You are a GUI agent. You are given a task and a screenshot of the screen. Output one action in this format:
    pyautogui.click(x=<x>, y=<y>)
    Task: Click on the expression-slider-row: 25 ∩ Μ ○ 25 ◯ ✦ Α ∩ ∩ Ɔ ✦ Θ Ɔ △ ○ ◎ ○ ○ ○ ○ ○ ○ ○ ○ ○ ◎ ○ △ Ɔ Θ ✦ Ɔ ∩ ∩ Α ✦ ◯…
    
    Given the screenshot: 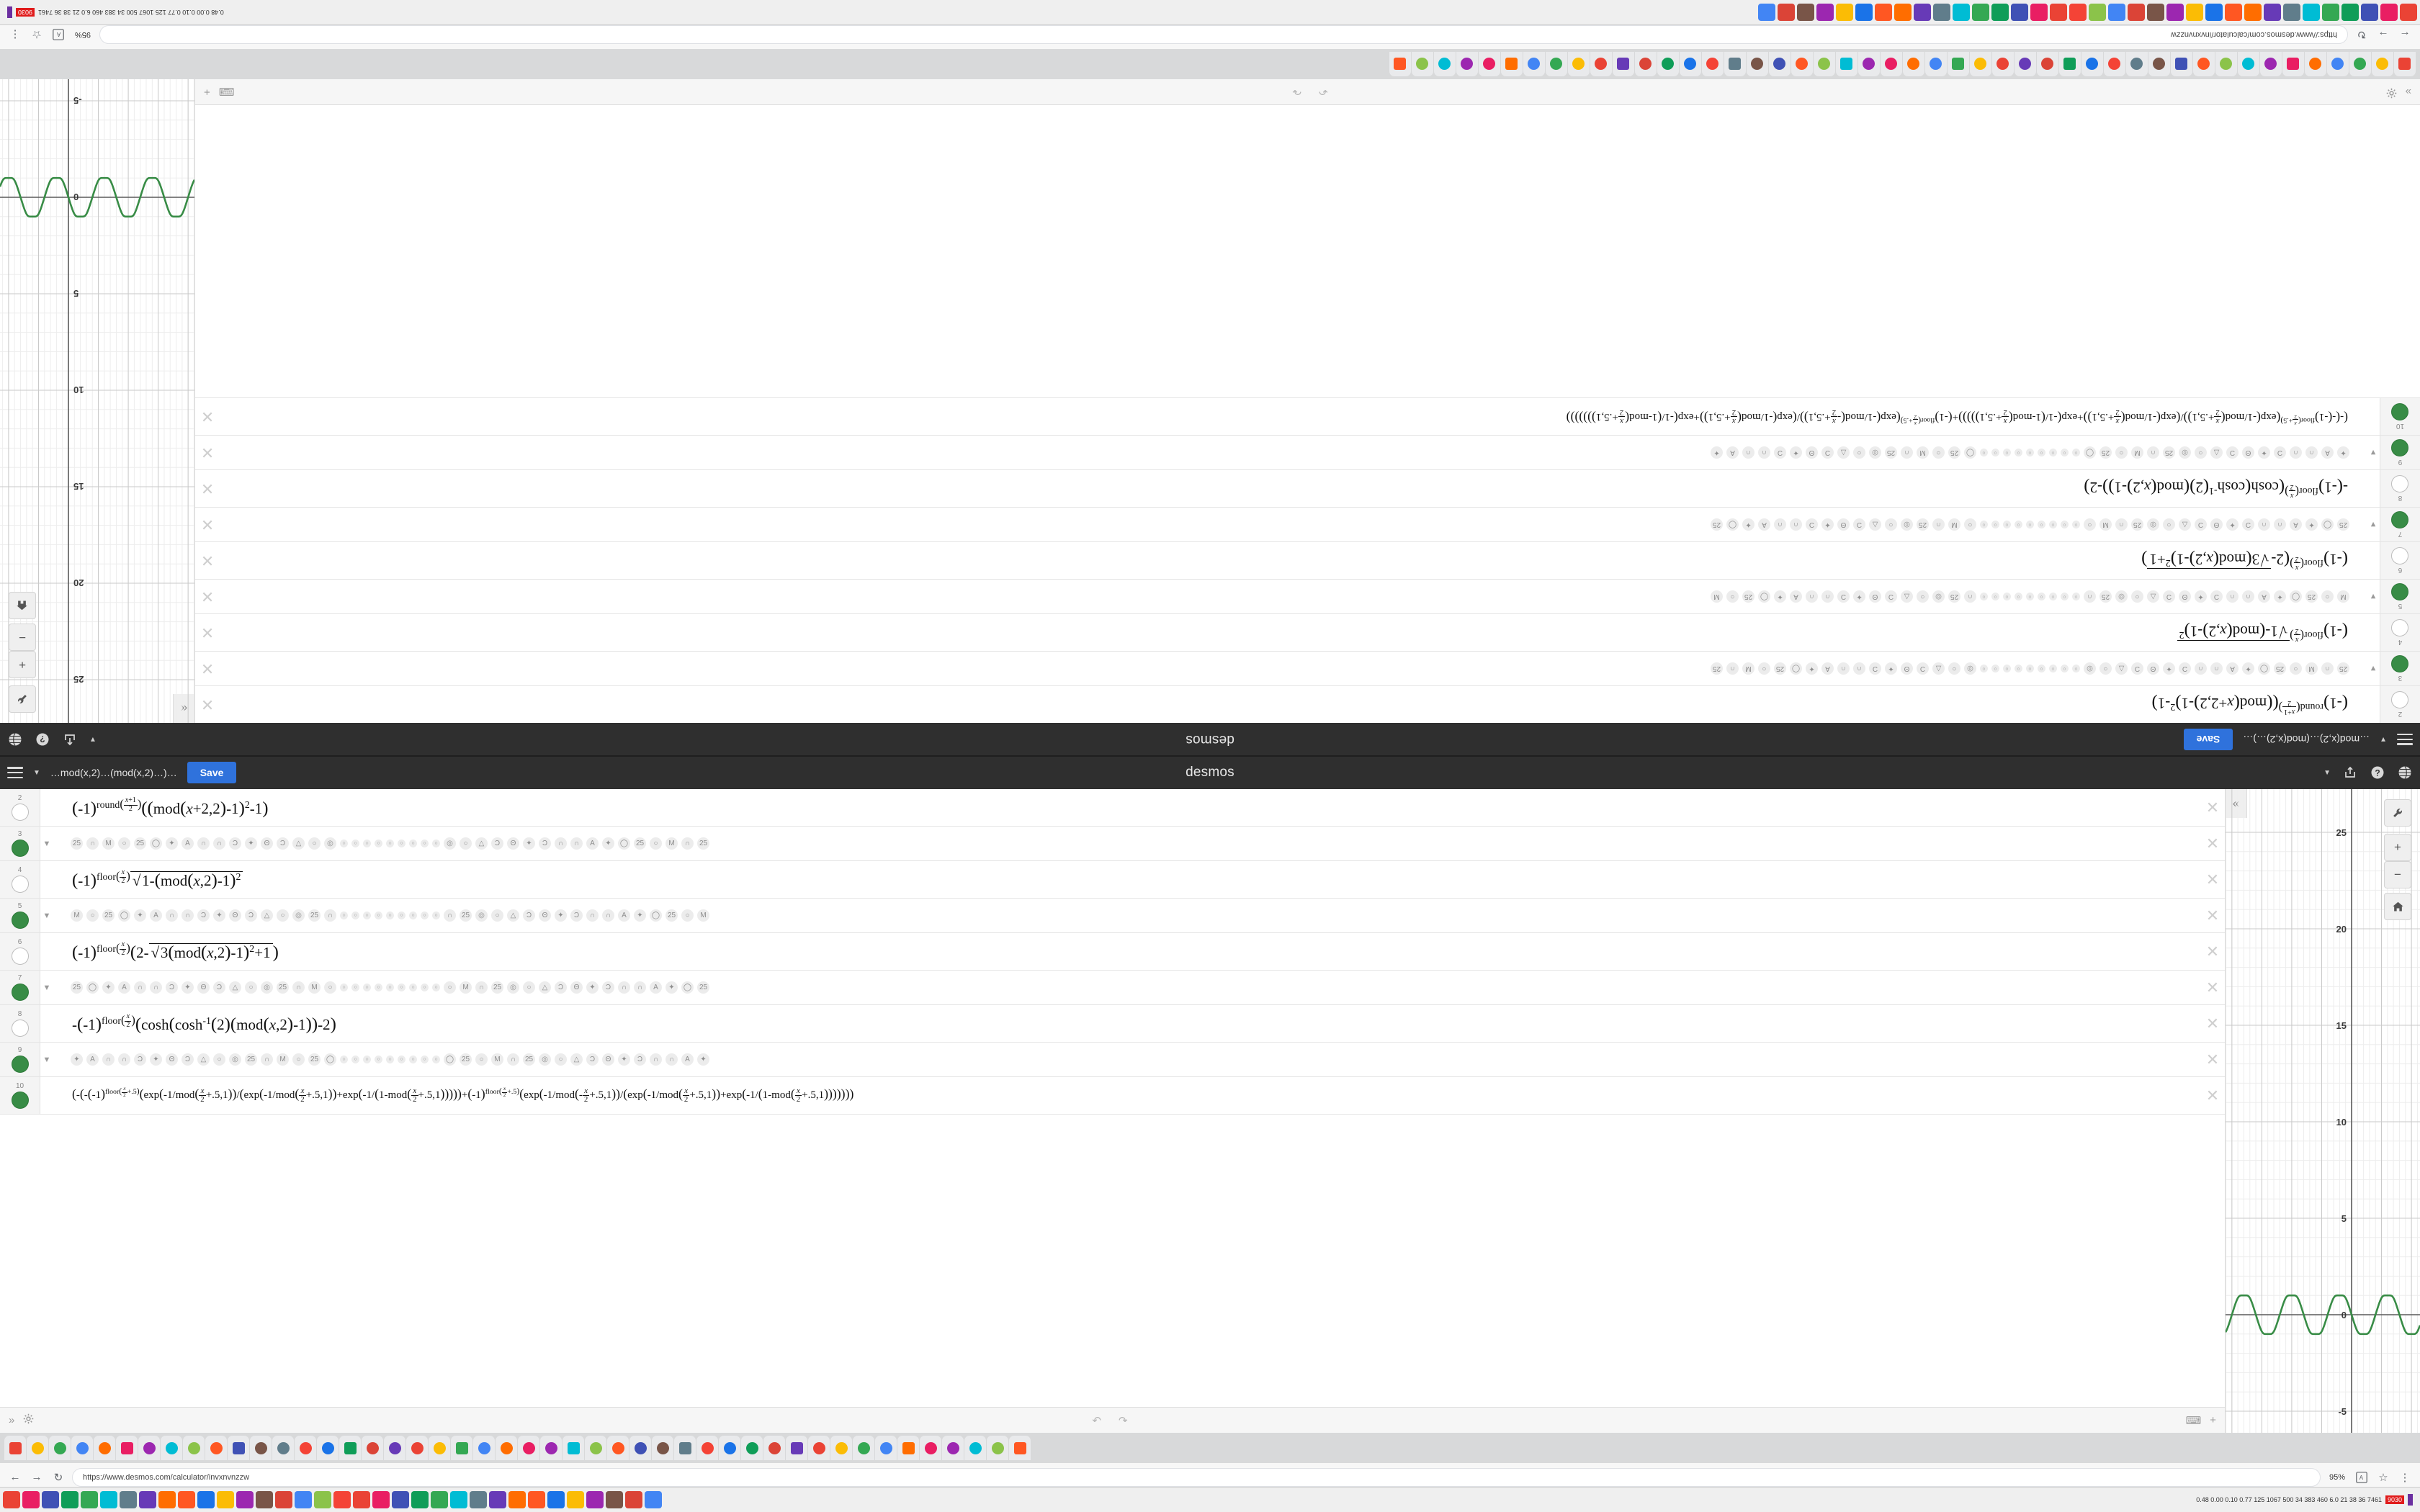 What is the action you would take?
    pyautogui.click(x=1126, y=843)
    